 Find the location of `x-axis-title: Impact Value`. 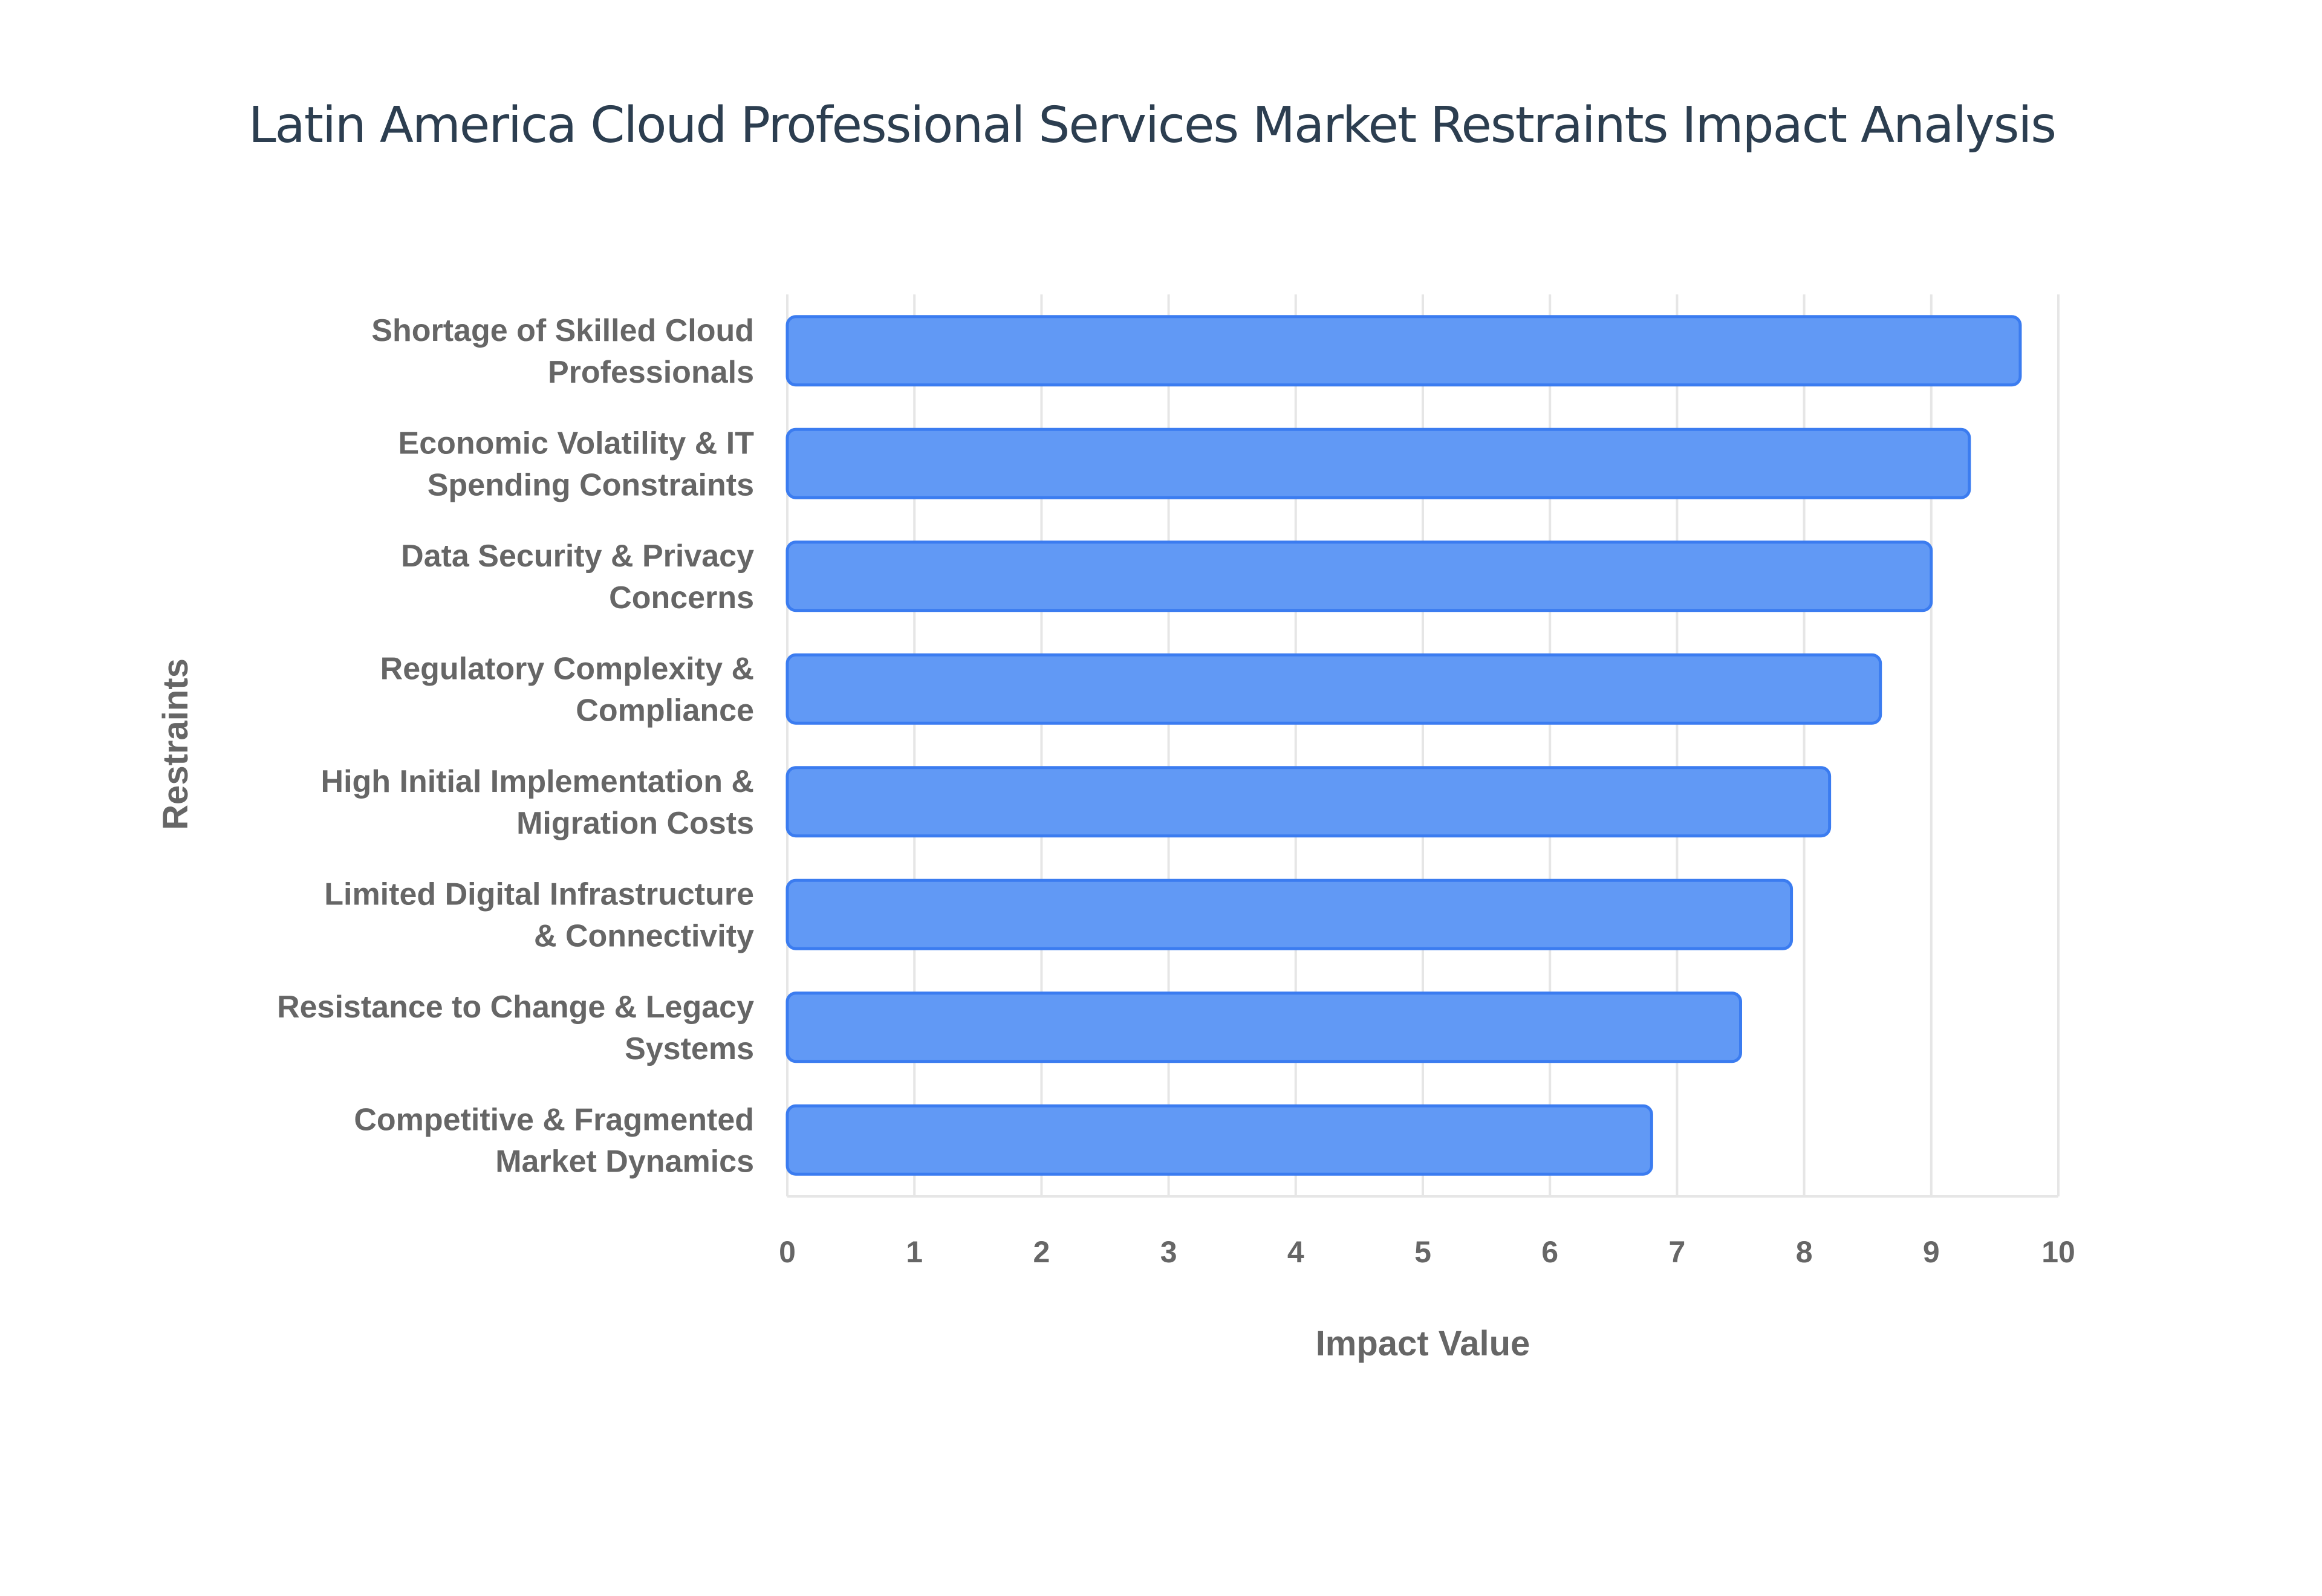

x-axis-title: Impact Value is located at coordinates (1423, 1343).